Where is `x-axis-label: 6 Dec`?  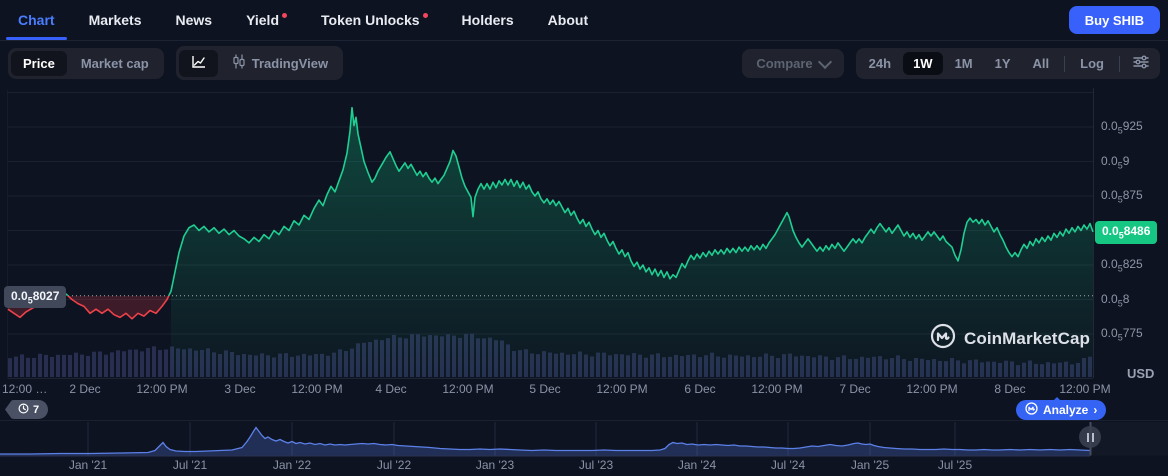
x-axis-label: 6 Dec is located at coordinates (700, 389).